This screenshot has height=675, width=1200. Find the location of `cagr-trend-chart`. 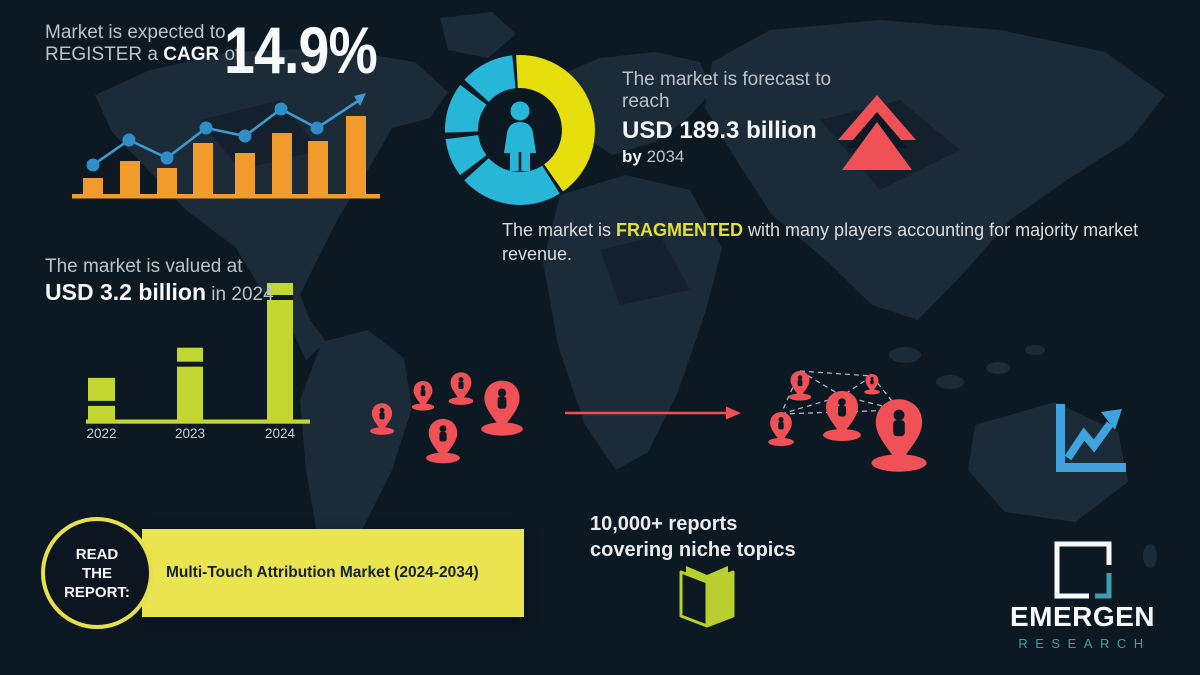

cagr-trend-chart is located at coordinates (226, 146).